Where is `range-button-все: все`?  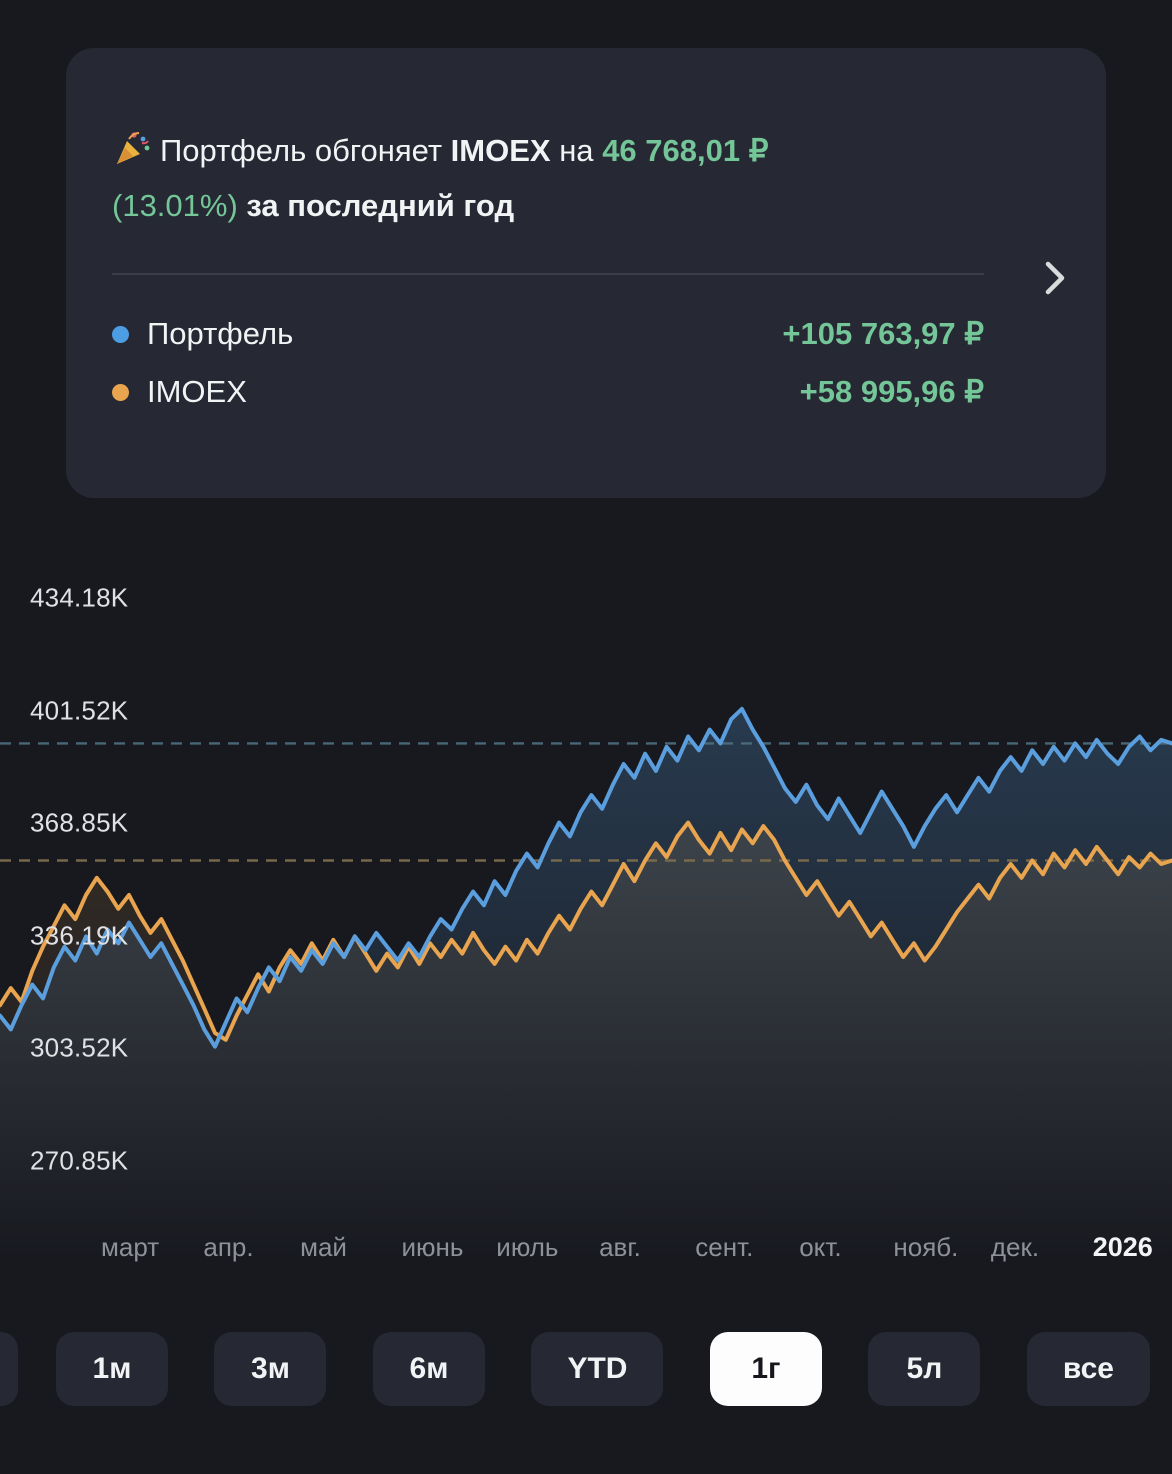
range-button-все: все is located at coordinates (1088, 1369).